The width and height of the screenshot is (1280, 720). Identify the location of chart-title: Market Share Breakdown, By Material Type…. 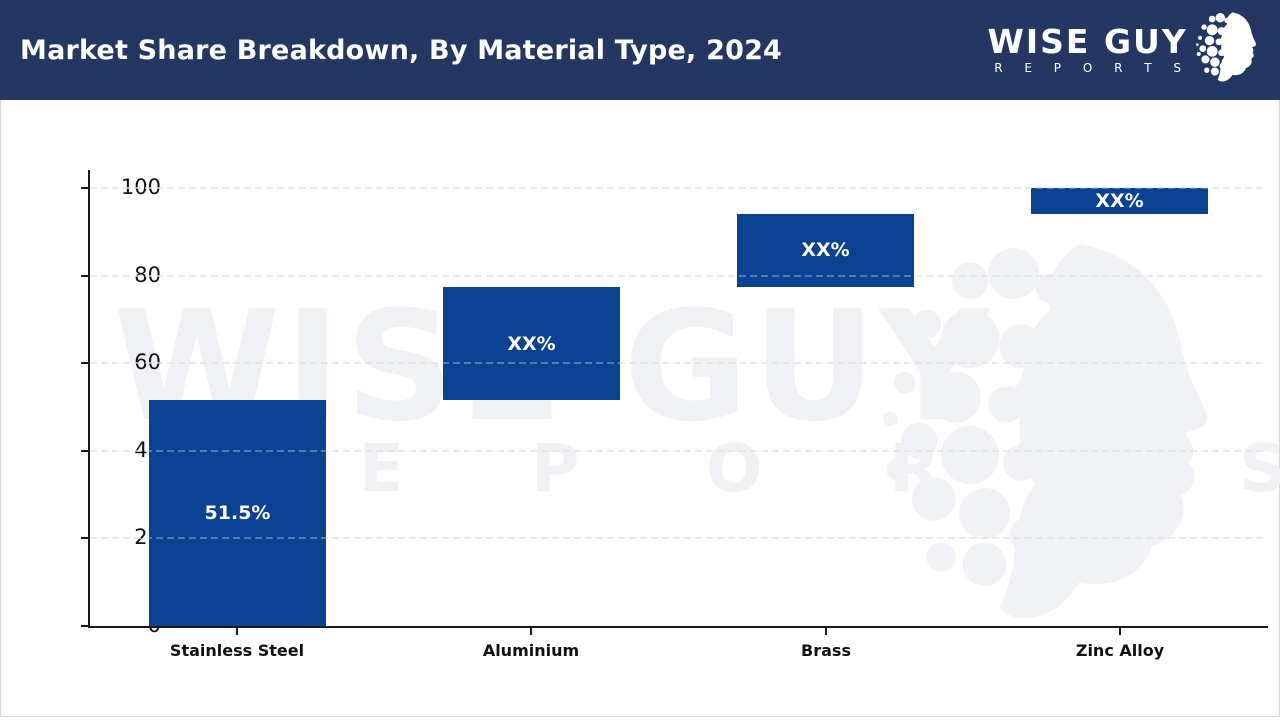
(401, 50).